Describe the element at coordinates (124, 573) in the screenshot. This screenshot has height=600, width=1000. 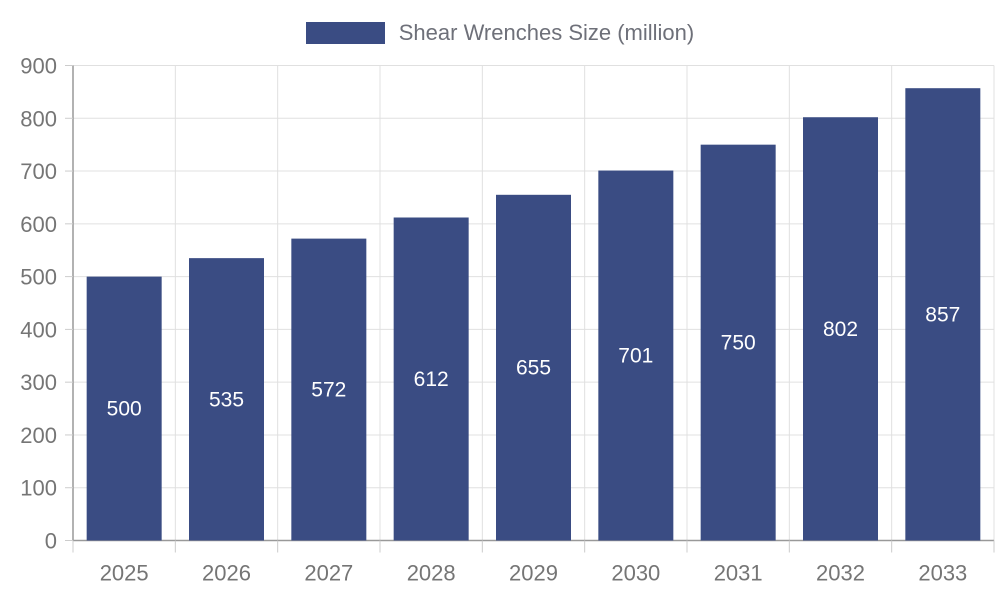
I see `x-tick-label: 2025` at that location.